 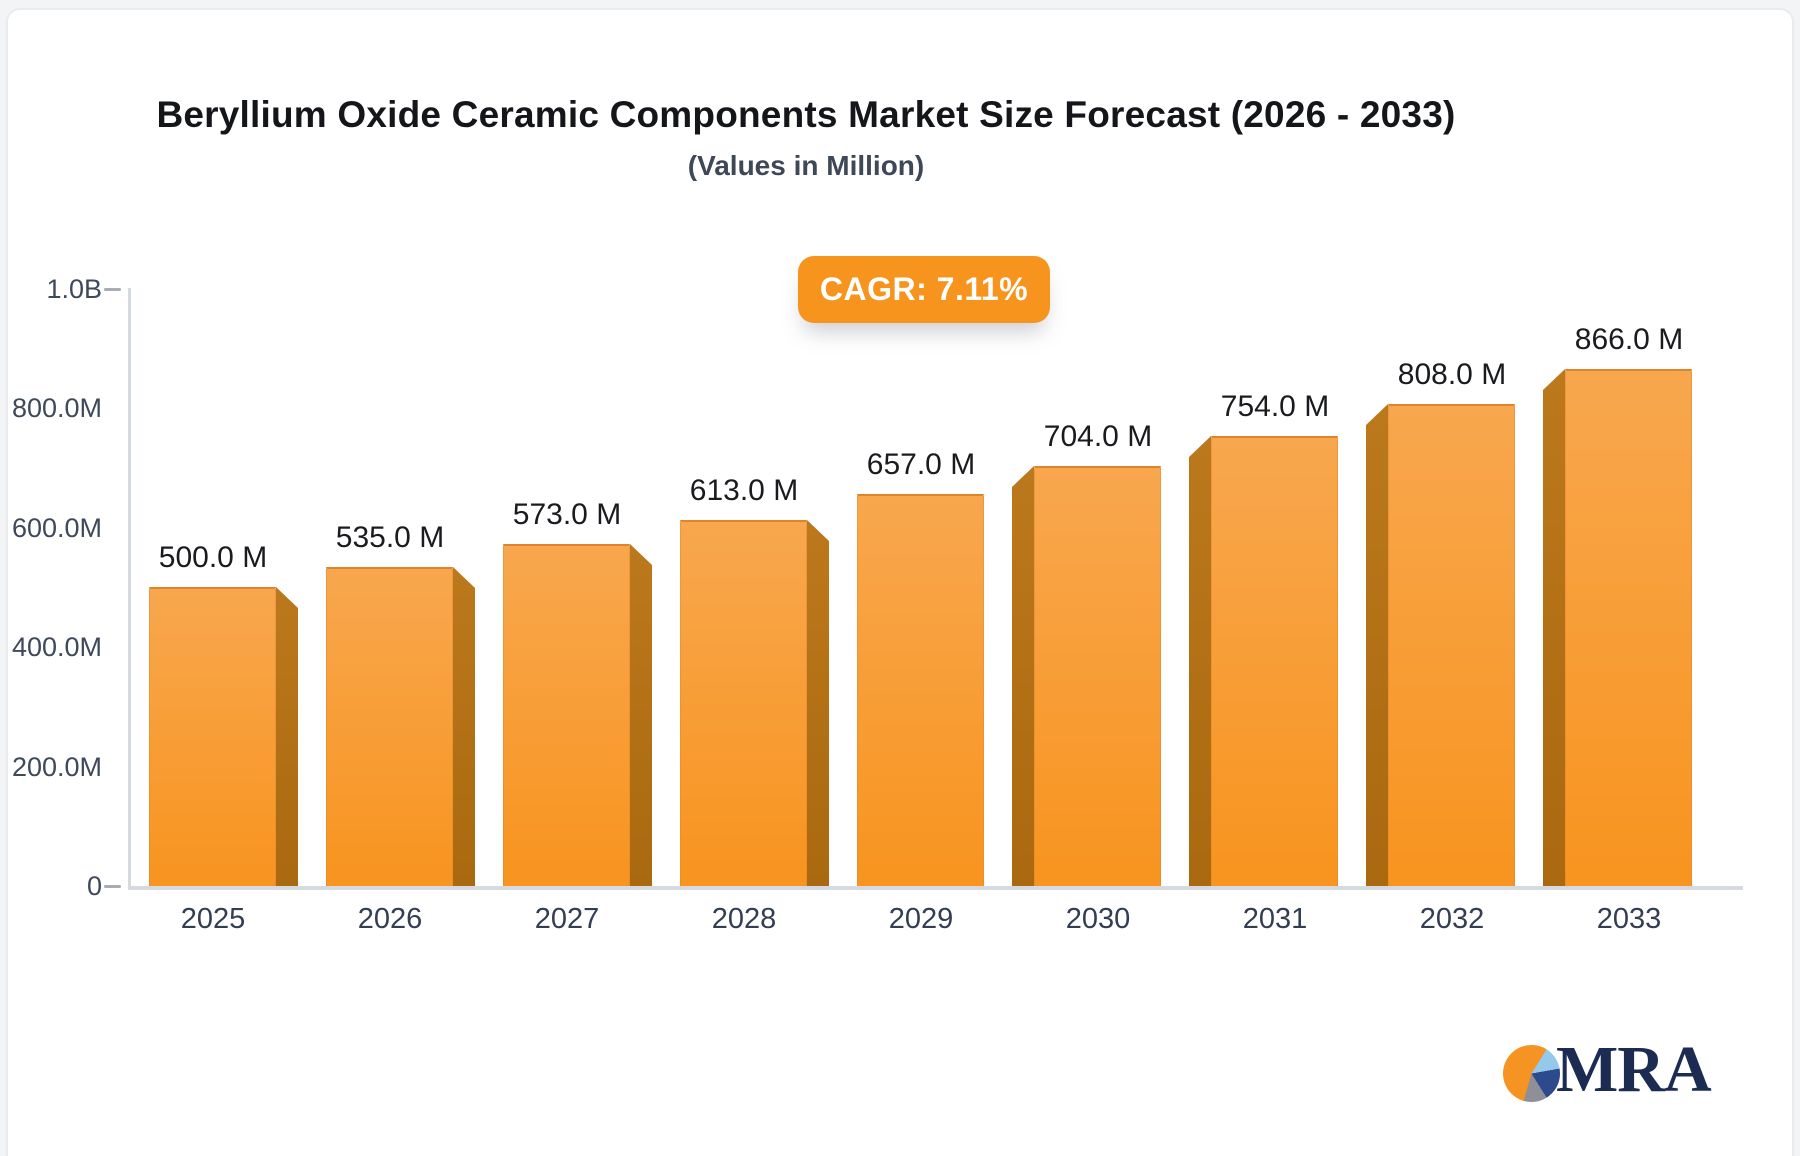 I want to click on bar-value-label: 573.0 M, so click(x=567, y=514).